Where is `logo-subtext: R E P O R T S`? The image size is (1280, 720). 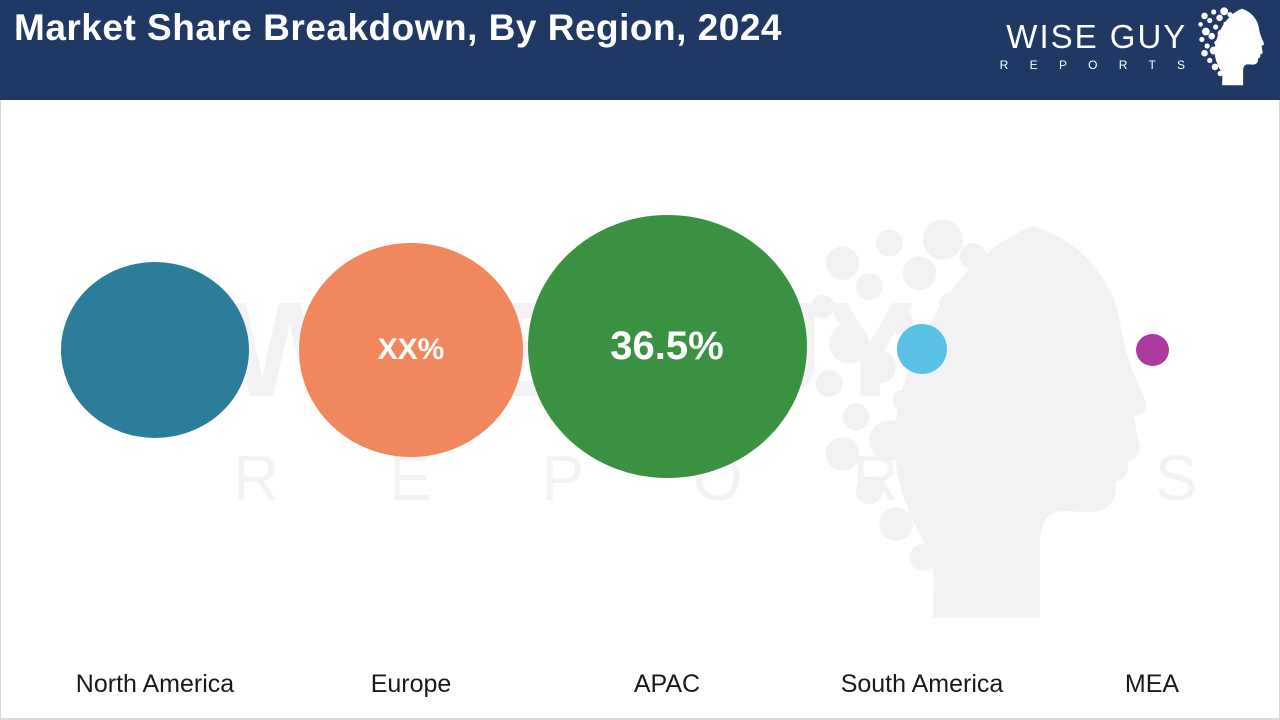
logo-subtext: R E P O R T S is located at coordinates (1096, 65).